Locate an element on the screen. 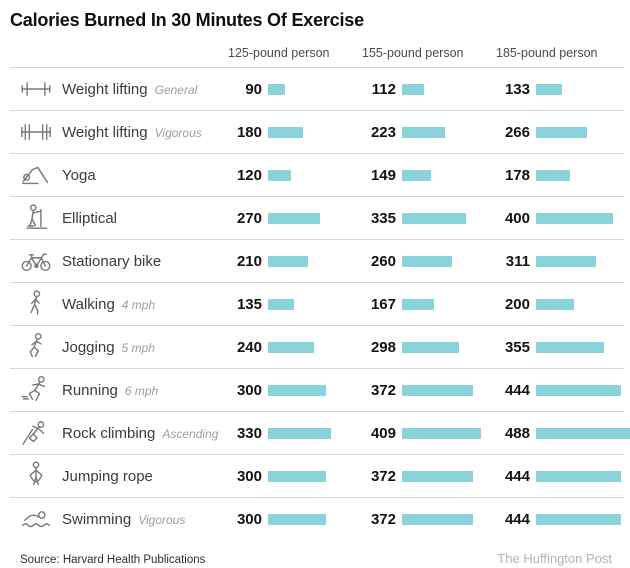  barbell-icon is located at coordinates (36, 89).